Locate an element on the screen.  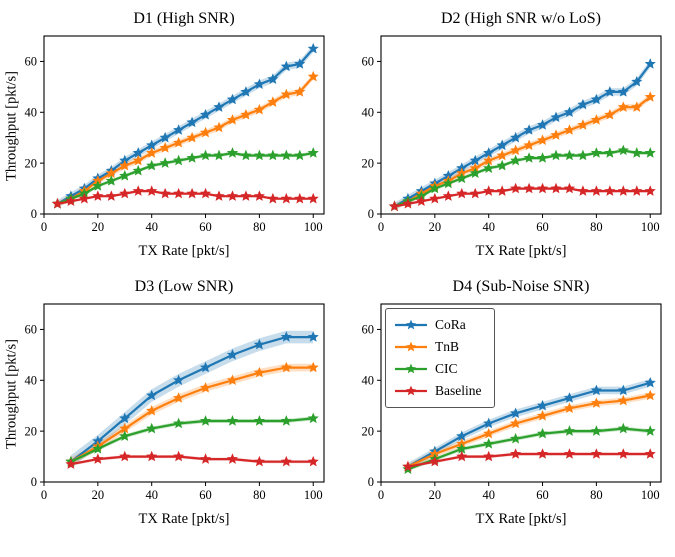
legend-sample-cora is located at coordinates (411, 324).